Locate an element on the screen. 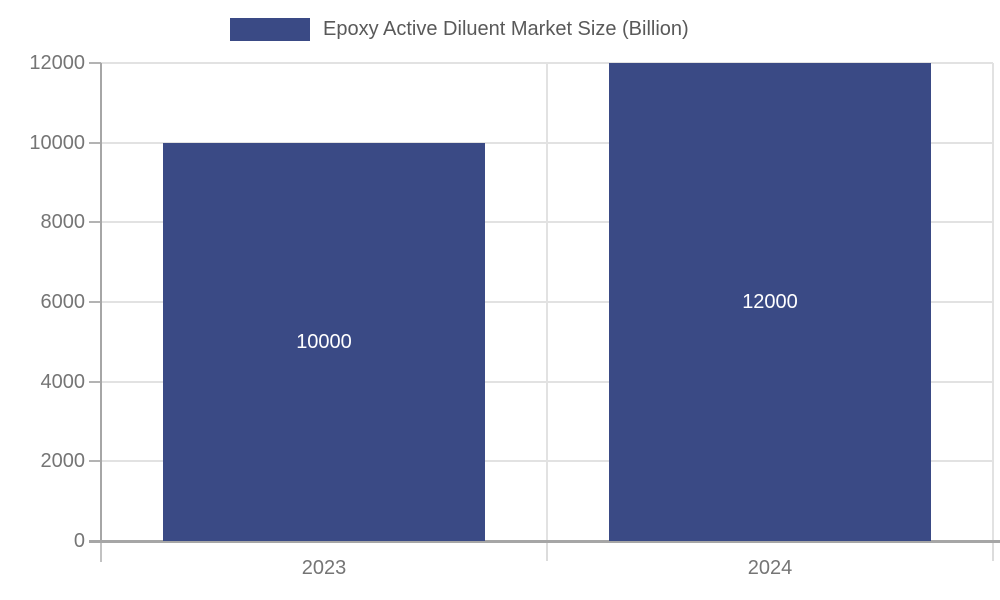 This screenshot has height=600, width=1000. y-tick-label: 2000 is located at coordinates (63, 461).